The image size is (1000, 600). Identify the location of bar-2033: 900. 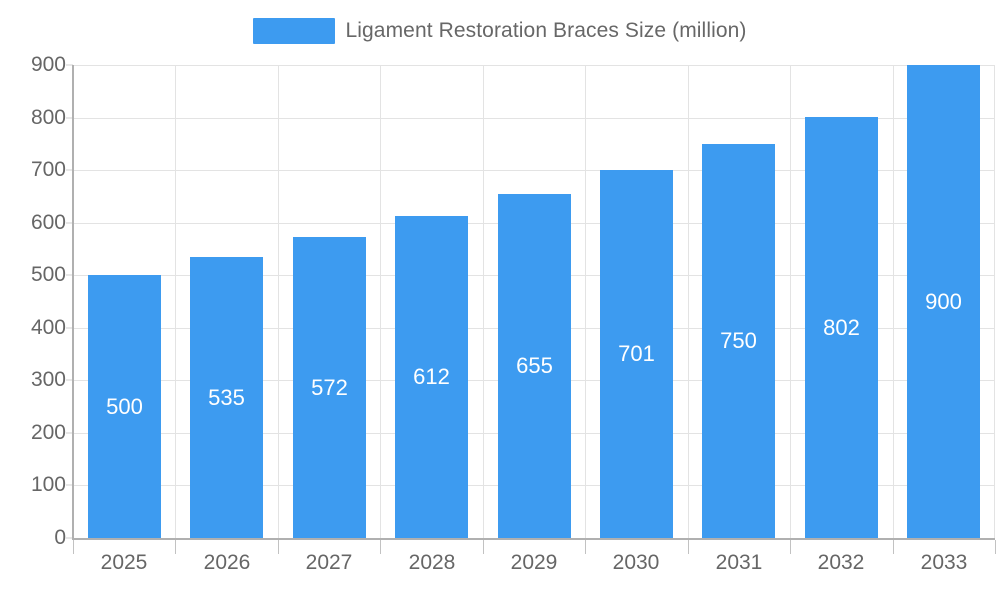
(943, 301).